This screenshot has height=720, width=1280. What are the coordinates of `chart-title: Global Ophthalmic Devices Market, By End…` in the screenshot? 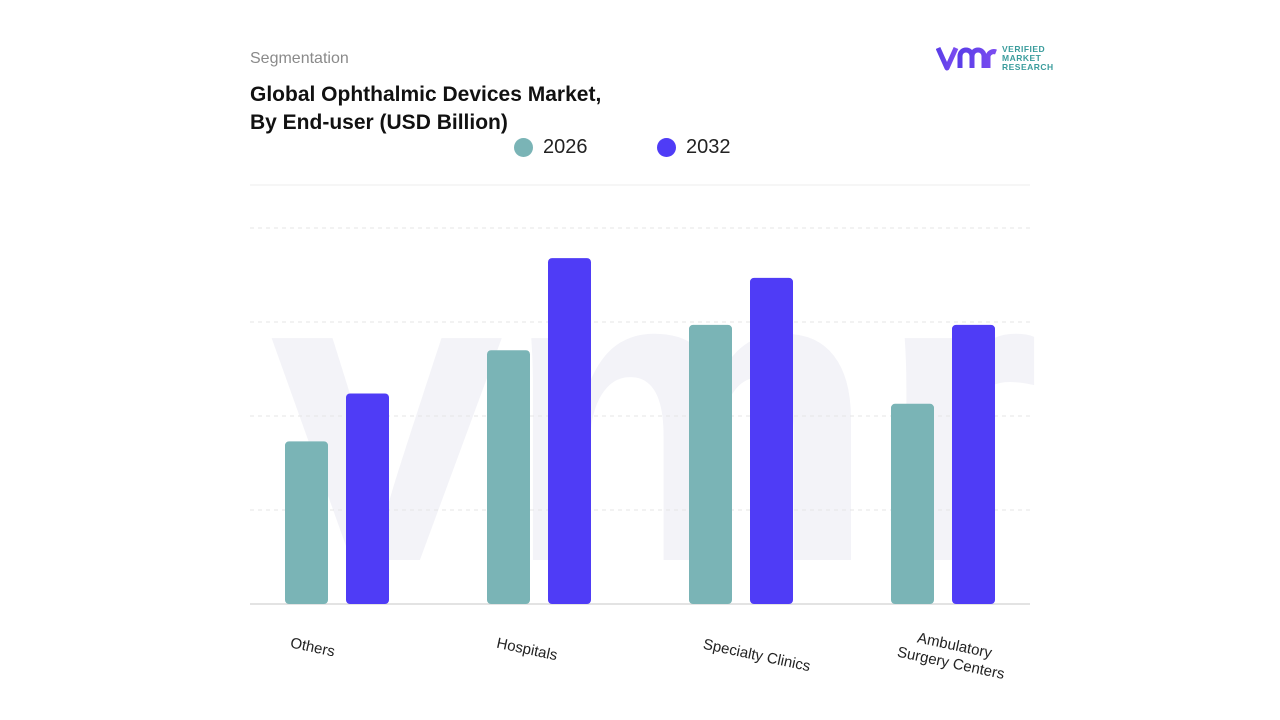 It's located at (425, 109).